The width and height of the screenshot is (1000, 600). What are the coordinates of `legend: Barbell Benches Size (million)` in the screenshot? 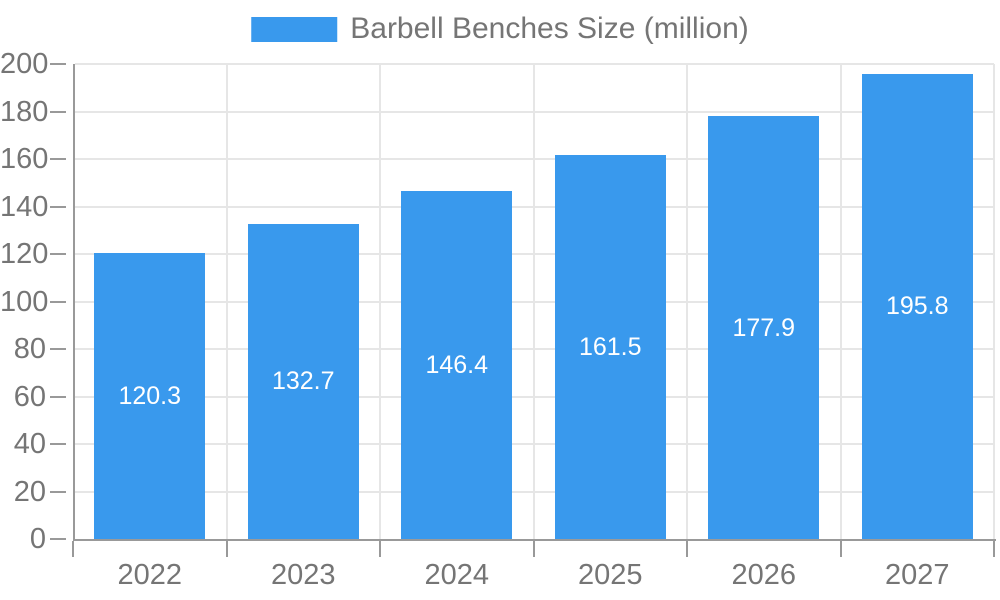 It's located at (500, 29).